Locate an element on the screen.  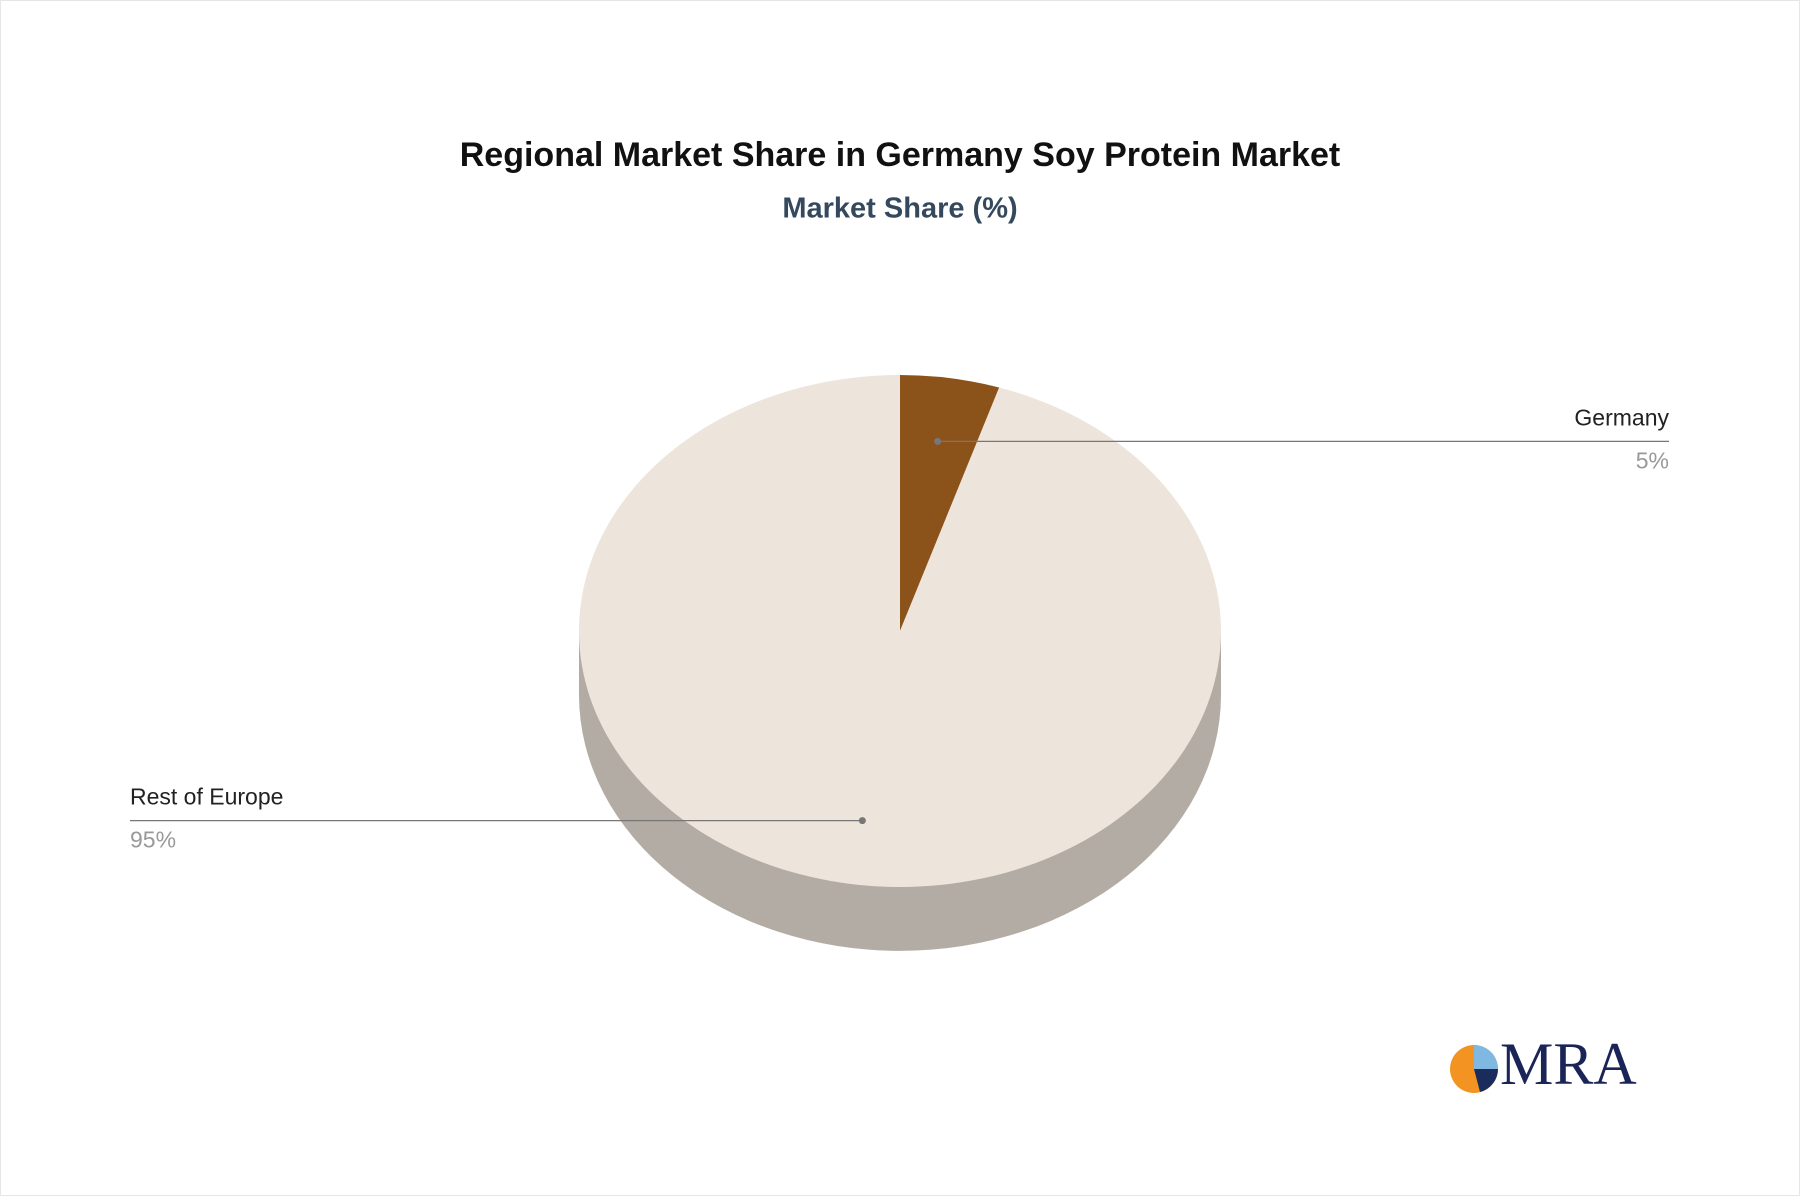
logo: MRA is located at coordinates (1543, 1064).